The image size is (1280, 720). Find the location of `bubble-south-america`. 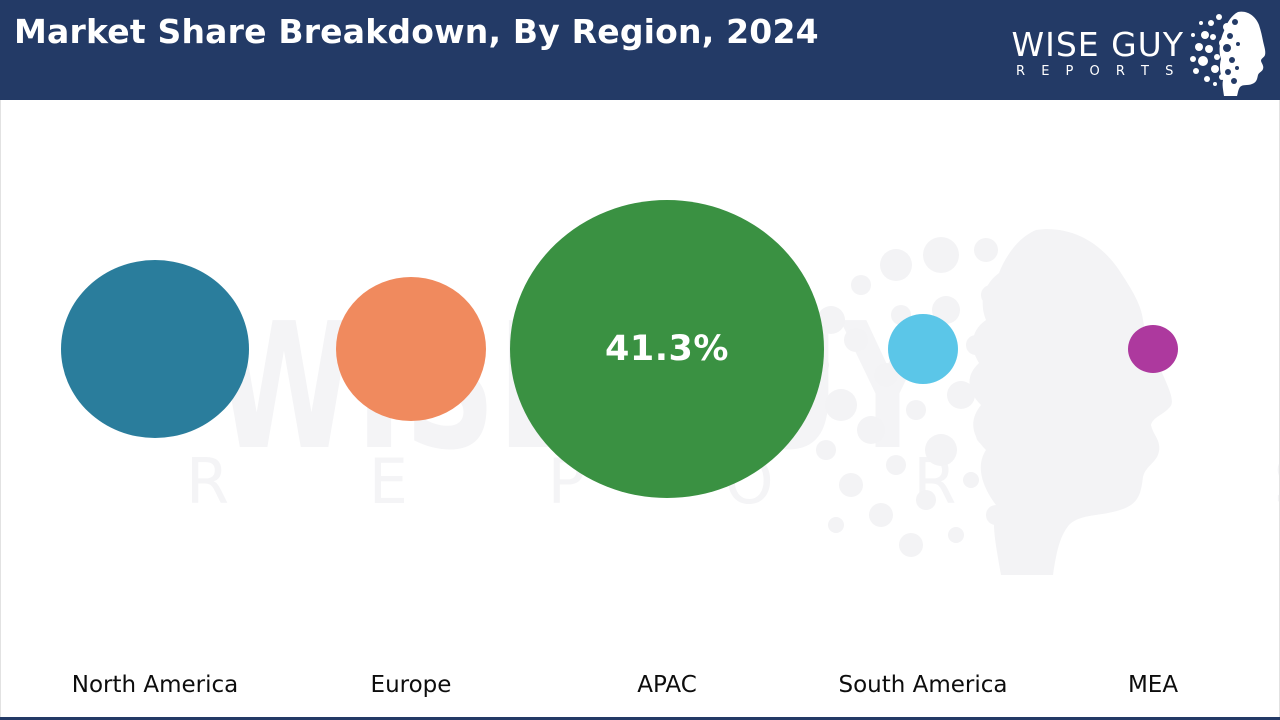

bubble-south-america is located at coordinates (923, 349).